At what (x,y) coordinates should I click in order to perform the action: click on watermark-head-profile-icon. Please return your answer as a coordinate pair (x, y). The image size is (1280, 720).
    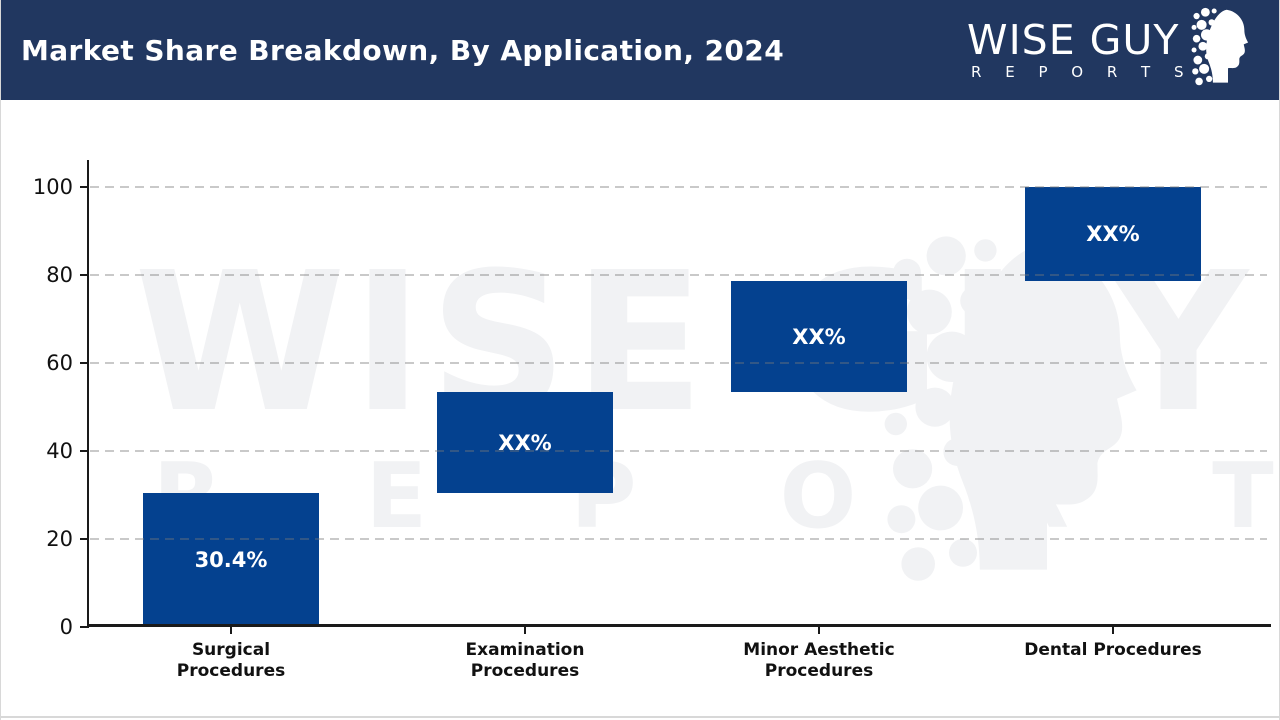
    Looking at the image, I should click on (1010, 408).